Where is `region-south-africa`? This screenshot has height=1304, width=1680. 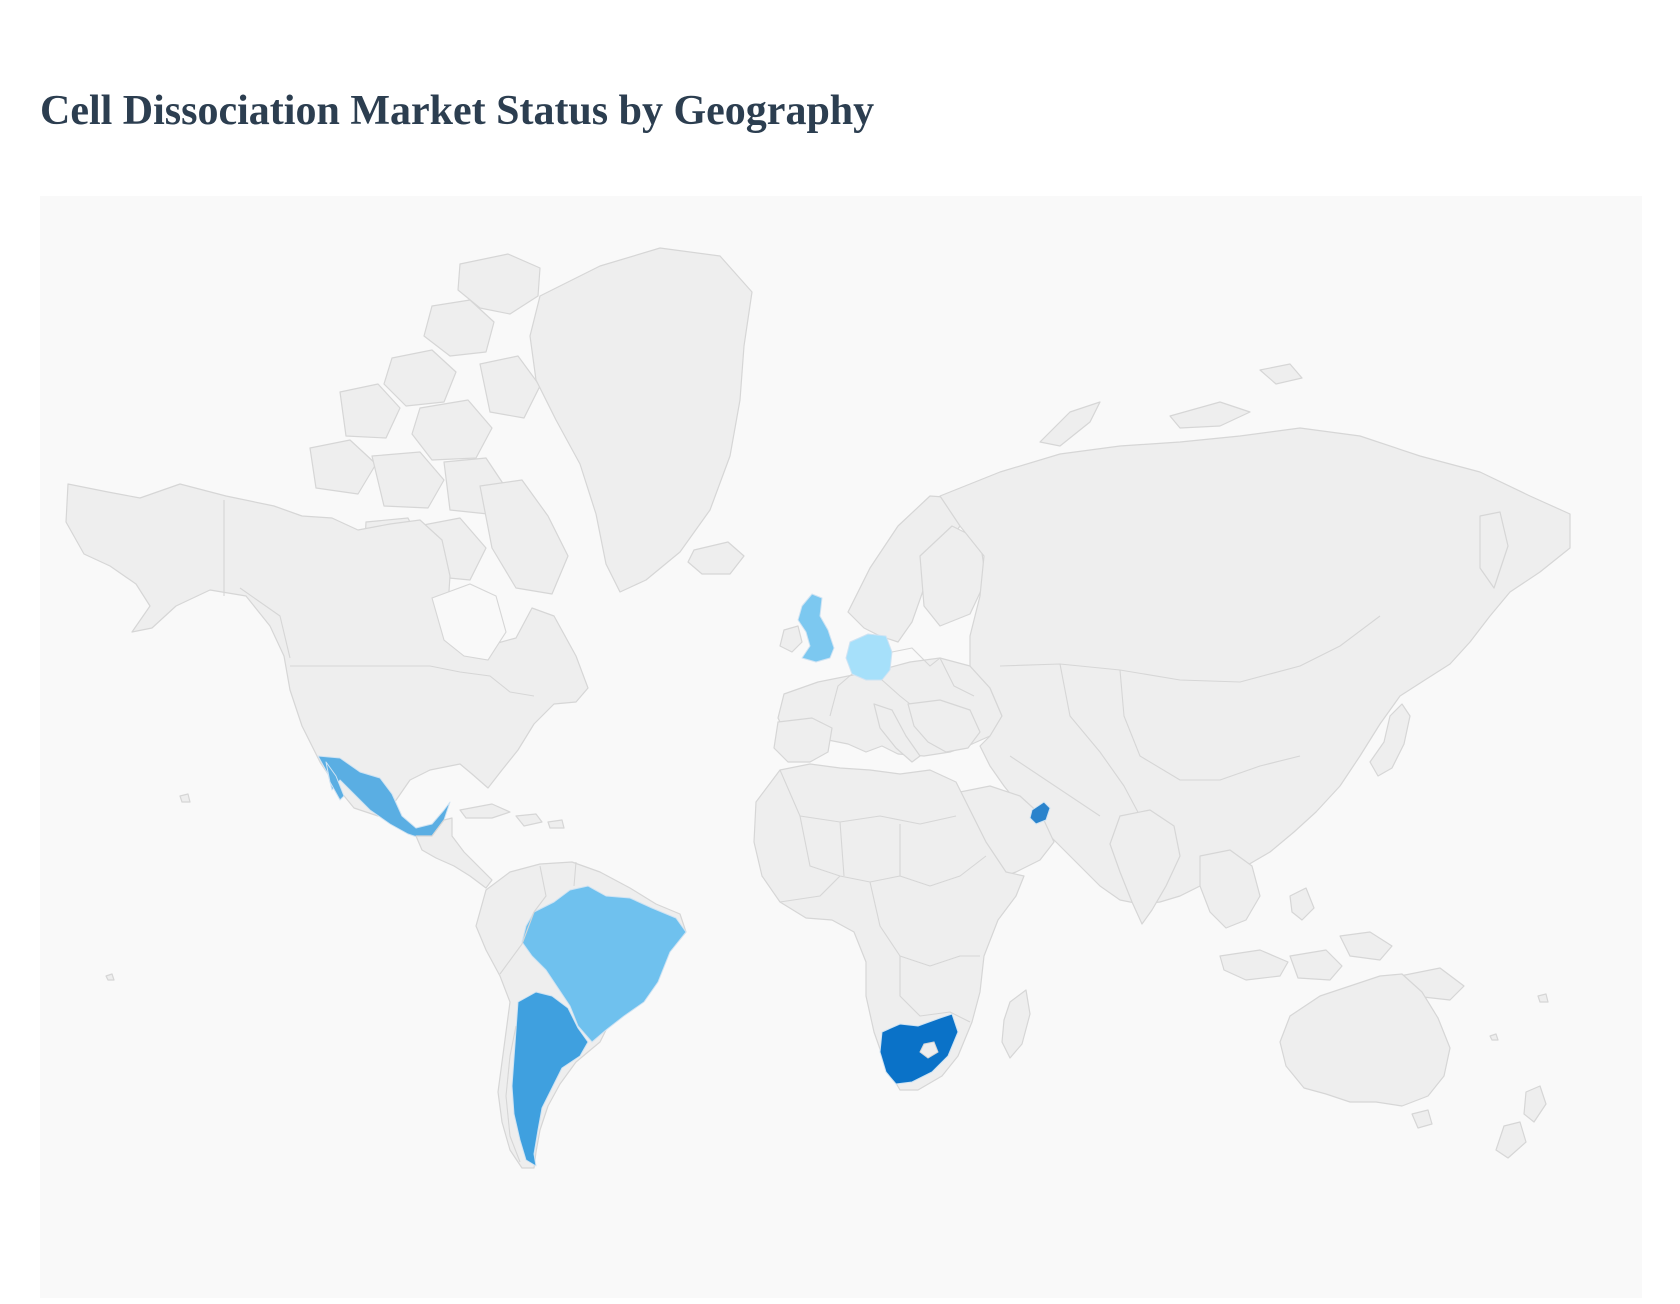 region-south-africa is located at coordinates (919, 1049).